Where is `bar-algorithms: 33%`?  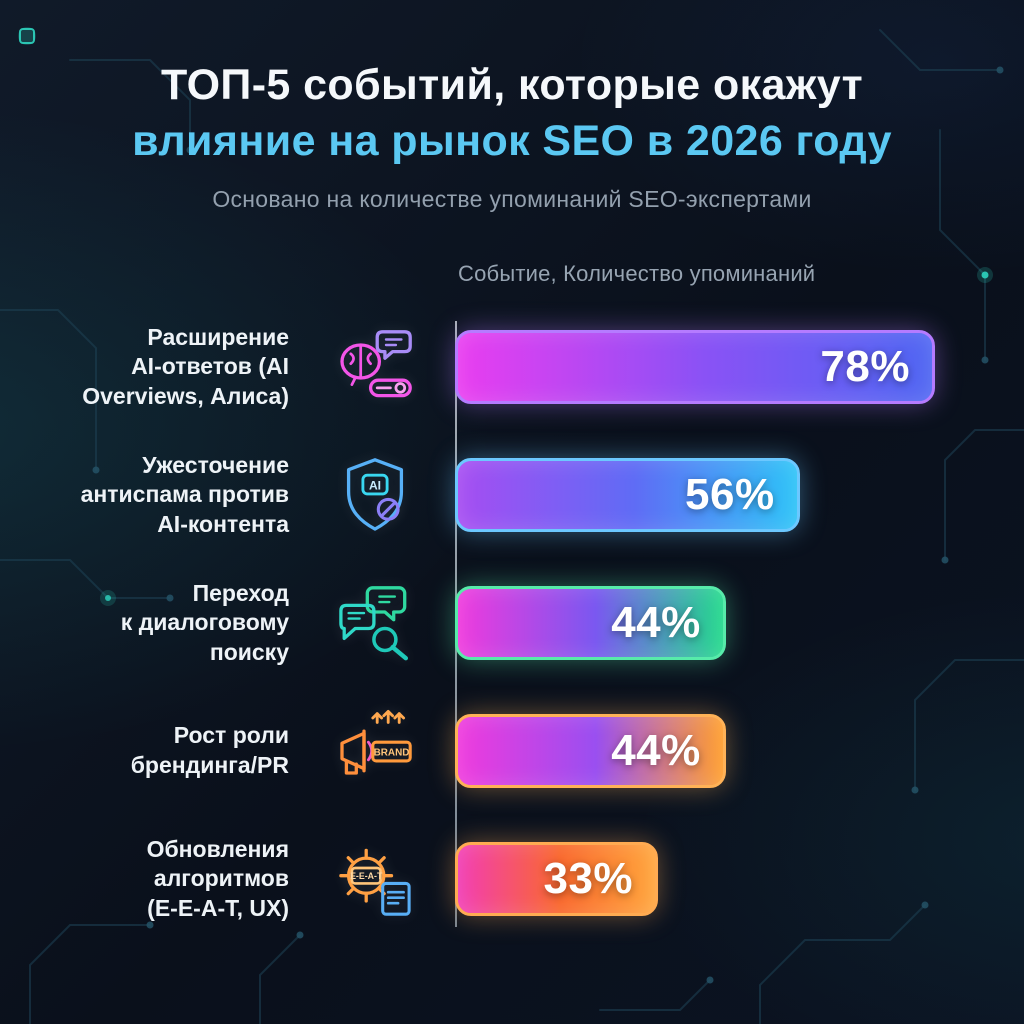 bar-algorithms: 33% is located at coordinates (557, 878).